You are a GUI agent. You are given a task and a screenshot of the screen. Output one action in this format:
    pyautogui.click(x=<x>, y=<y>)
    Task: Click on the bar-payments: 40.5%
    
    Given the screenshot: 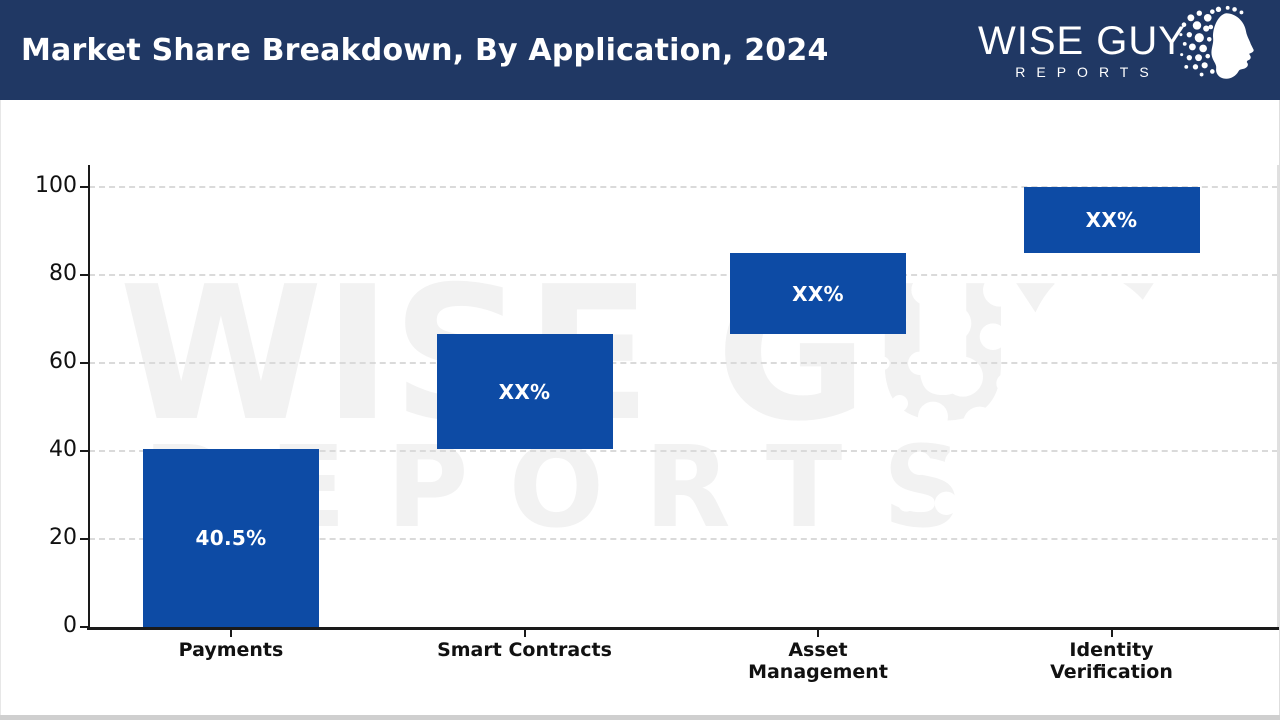 What is the action you would take?
    pyautogui.click(x=231, y=537)
    